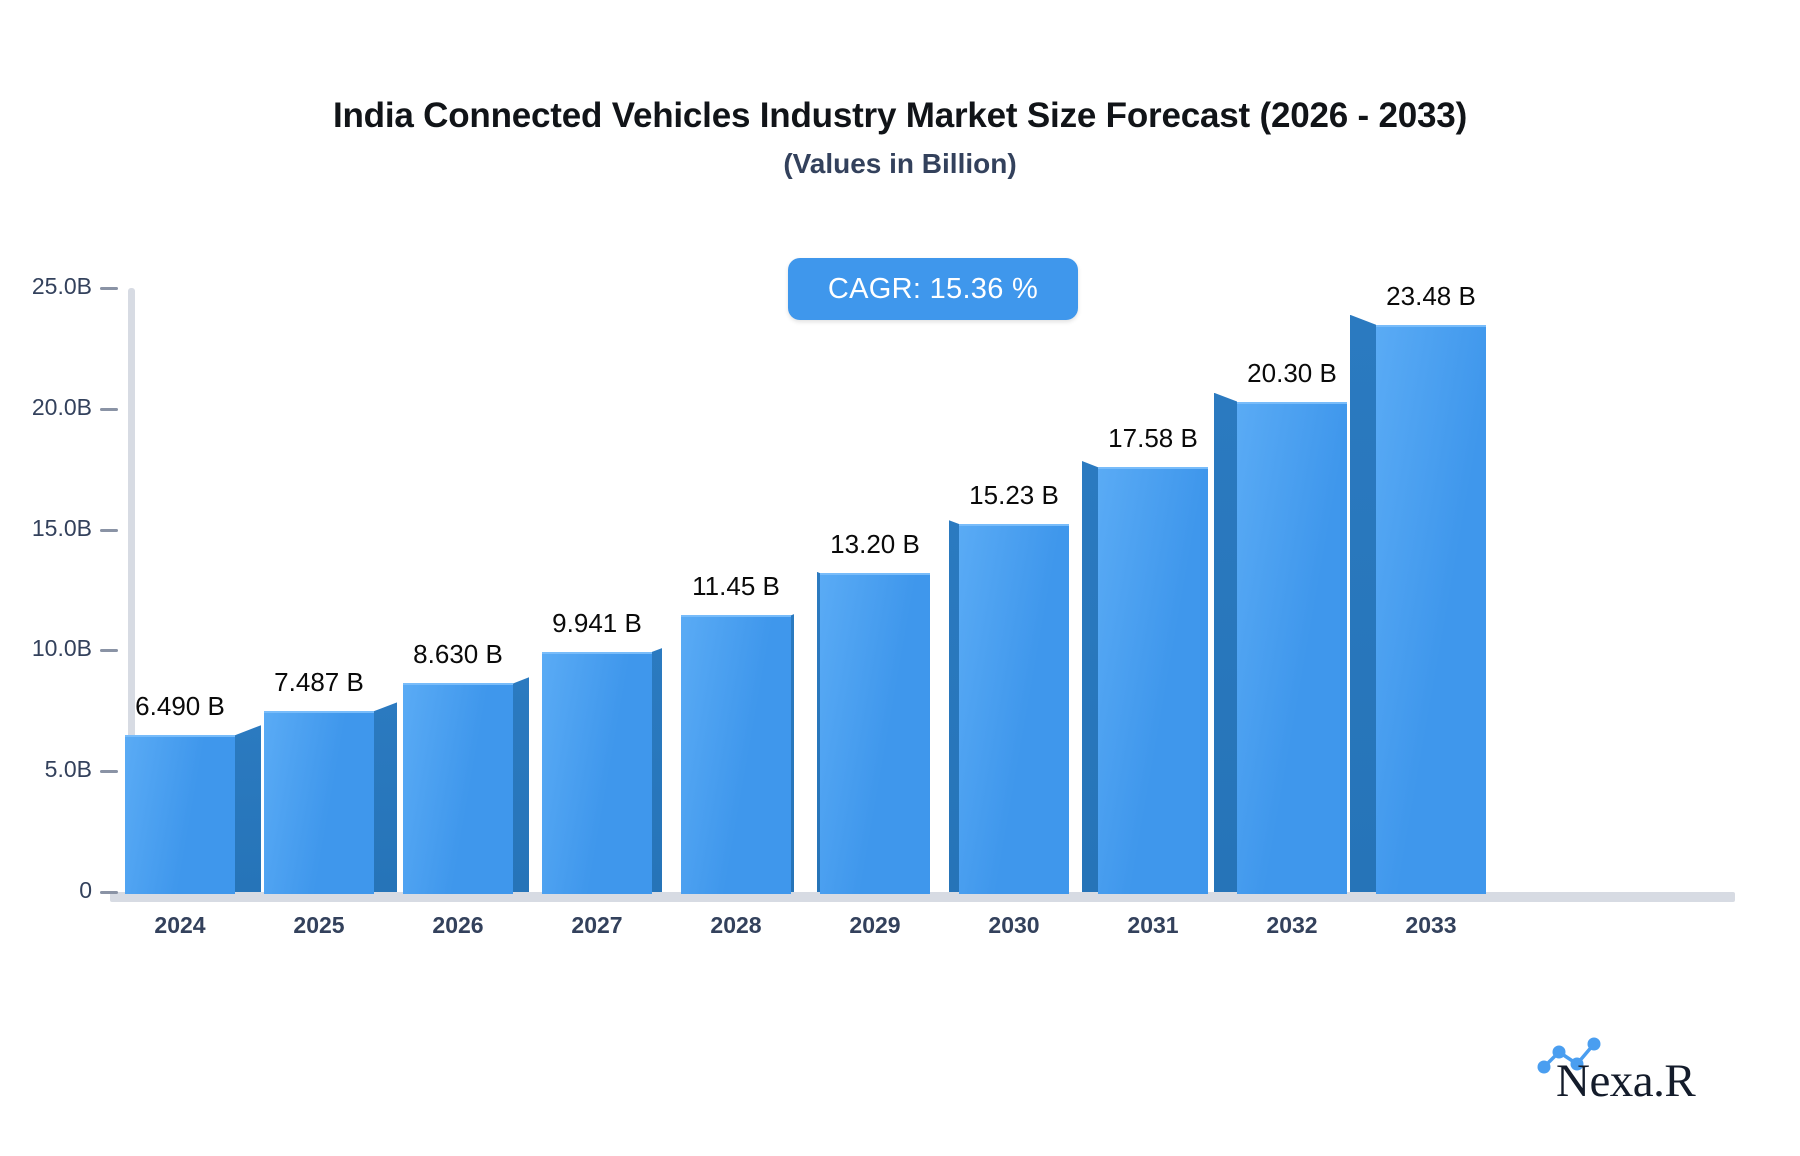 This screenshot has width=1800, height=1156. What do you see at coordinates (900, 163) in the screenshot?
I see `chart-subtitle: (Values in Billion)` at bounding box center [900, 163].